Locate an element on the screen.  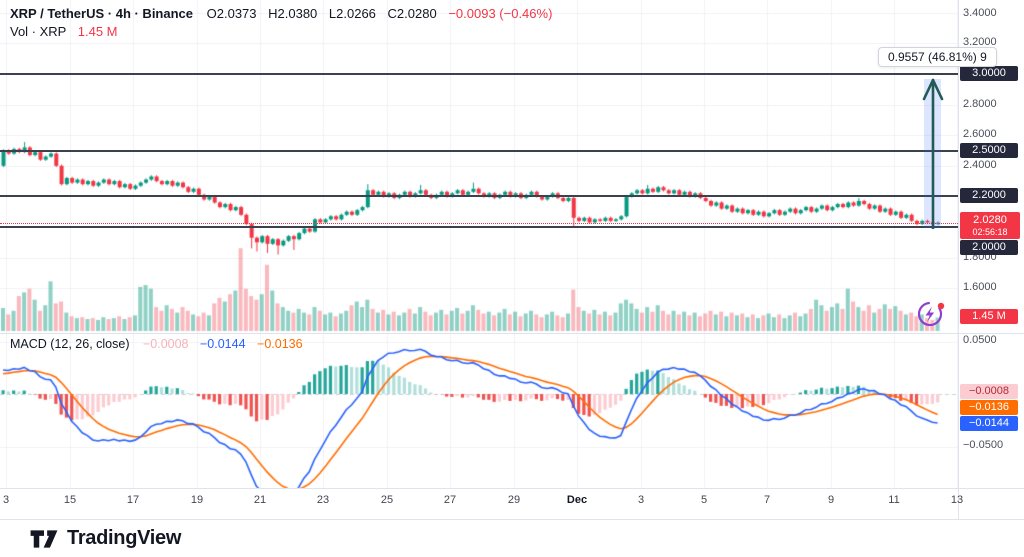
price-tick-label: 2.8000 is located at coordinates (980, 104).